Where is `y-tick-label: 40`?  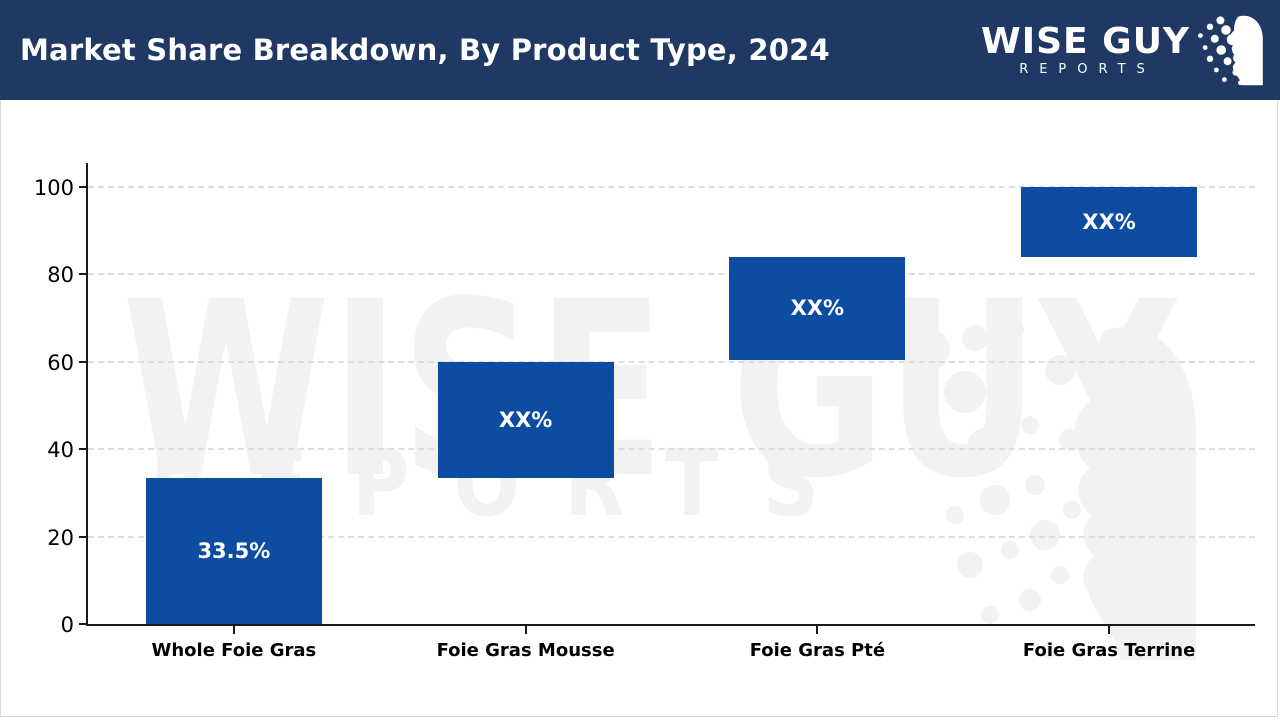 y-tick-label: 40 is located at coordinates (60, 450).